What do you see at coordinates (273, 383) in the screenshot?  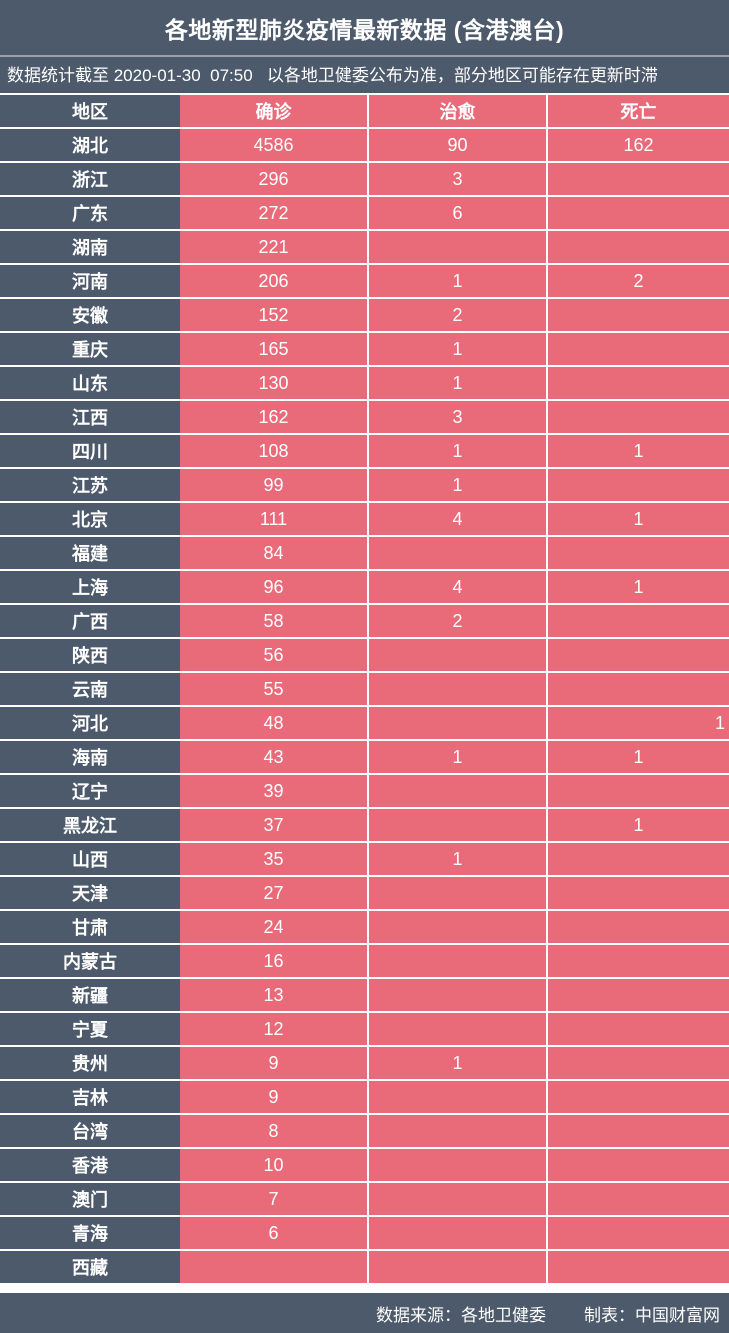 I see `confirmed-cell: 130` at bounding box center [273, 383].